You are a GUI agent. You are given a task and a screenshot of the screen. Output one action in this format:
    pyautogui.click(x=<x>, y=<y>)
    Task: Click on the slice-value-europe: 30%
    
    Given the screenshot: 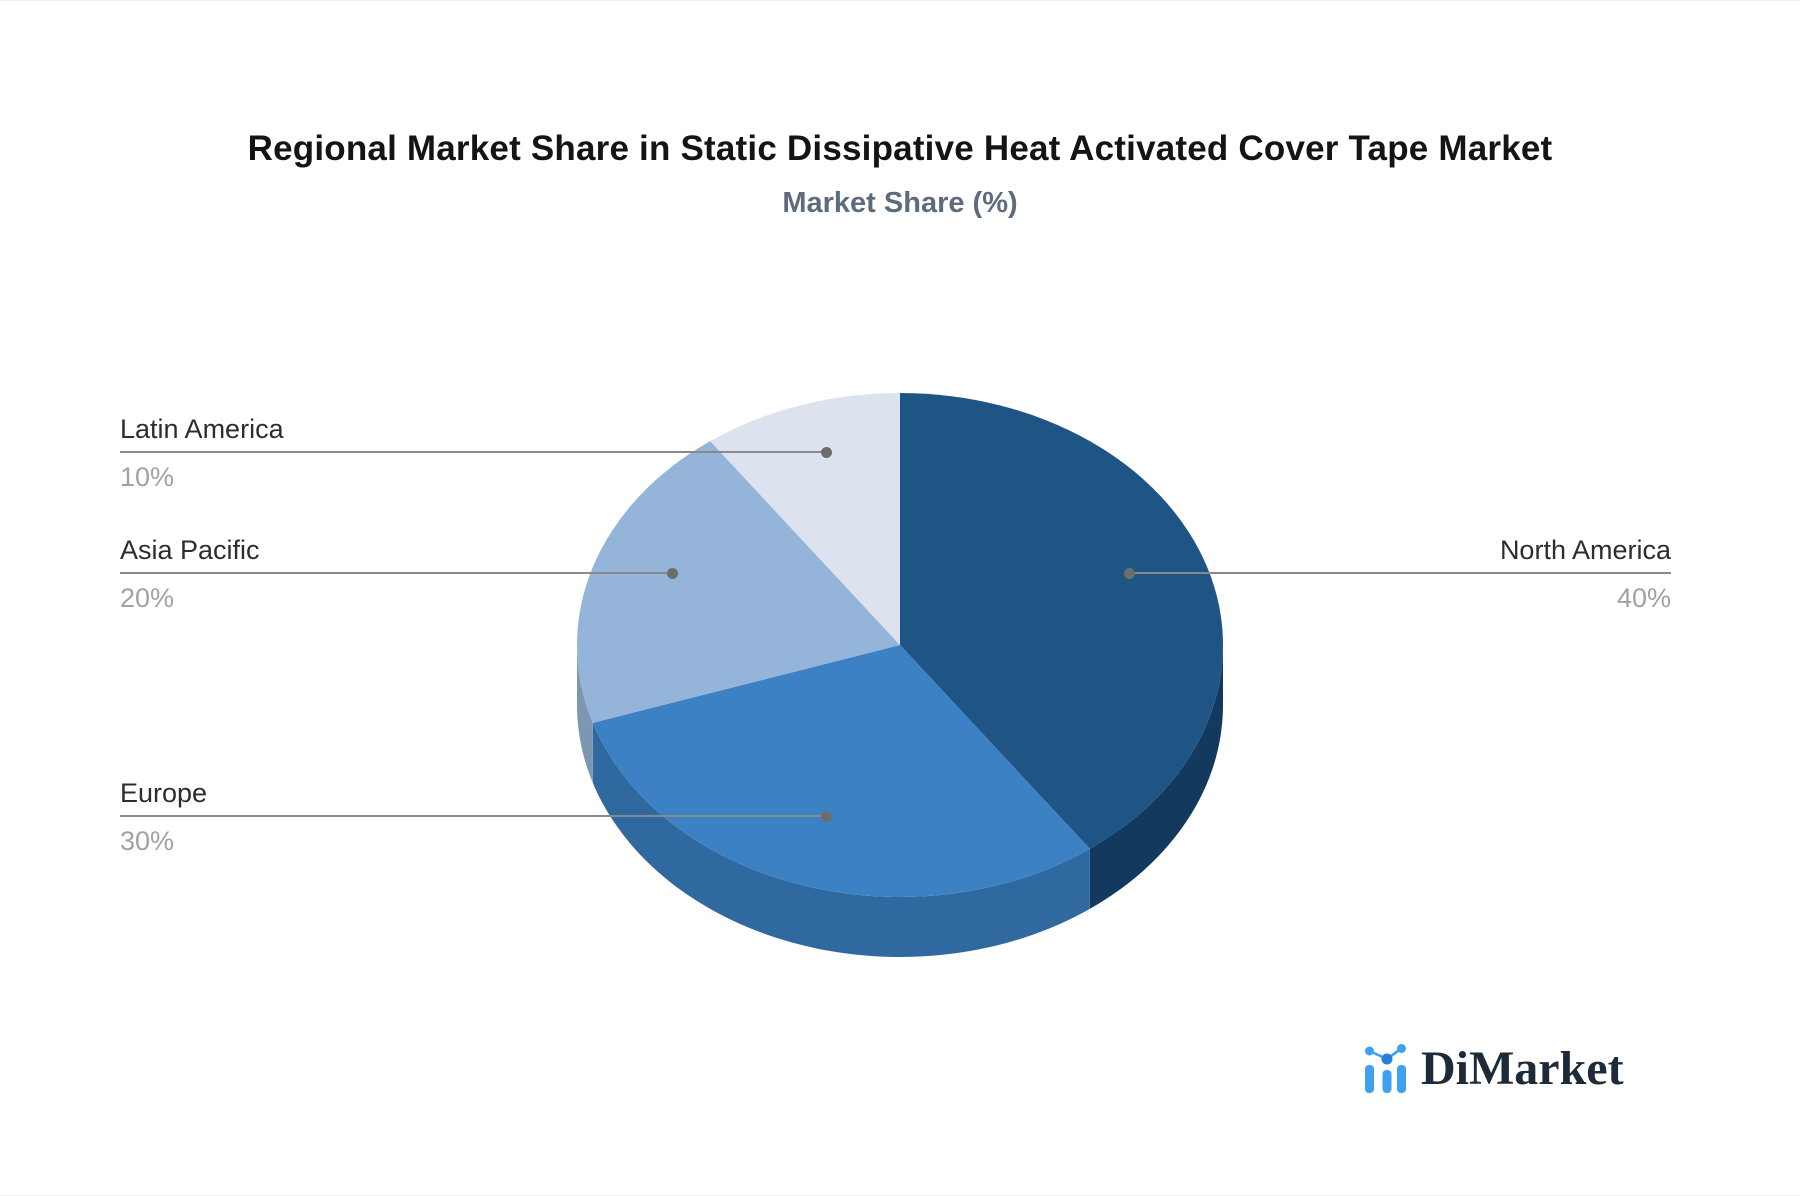 What is the action you would take?
    pyautogui.click(x=147, y=841)
    